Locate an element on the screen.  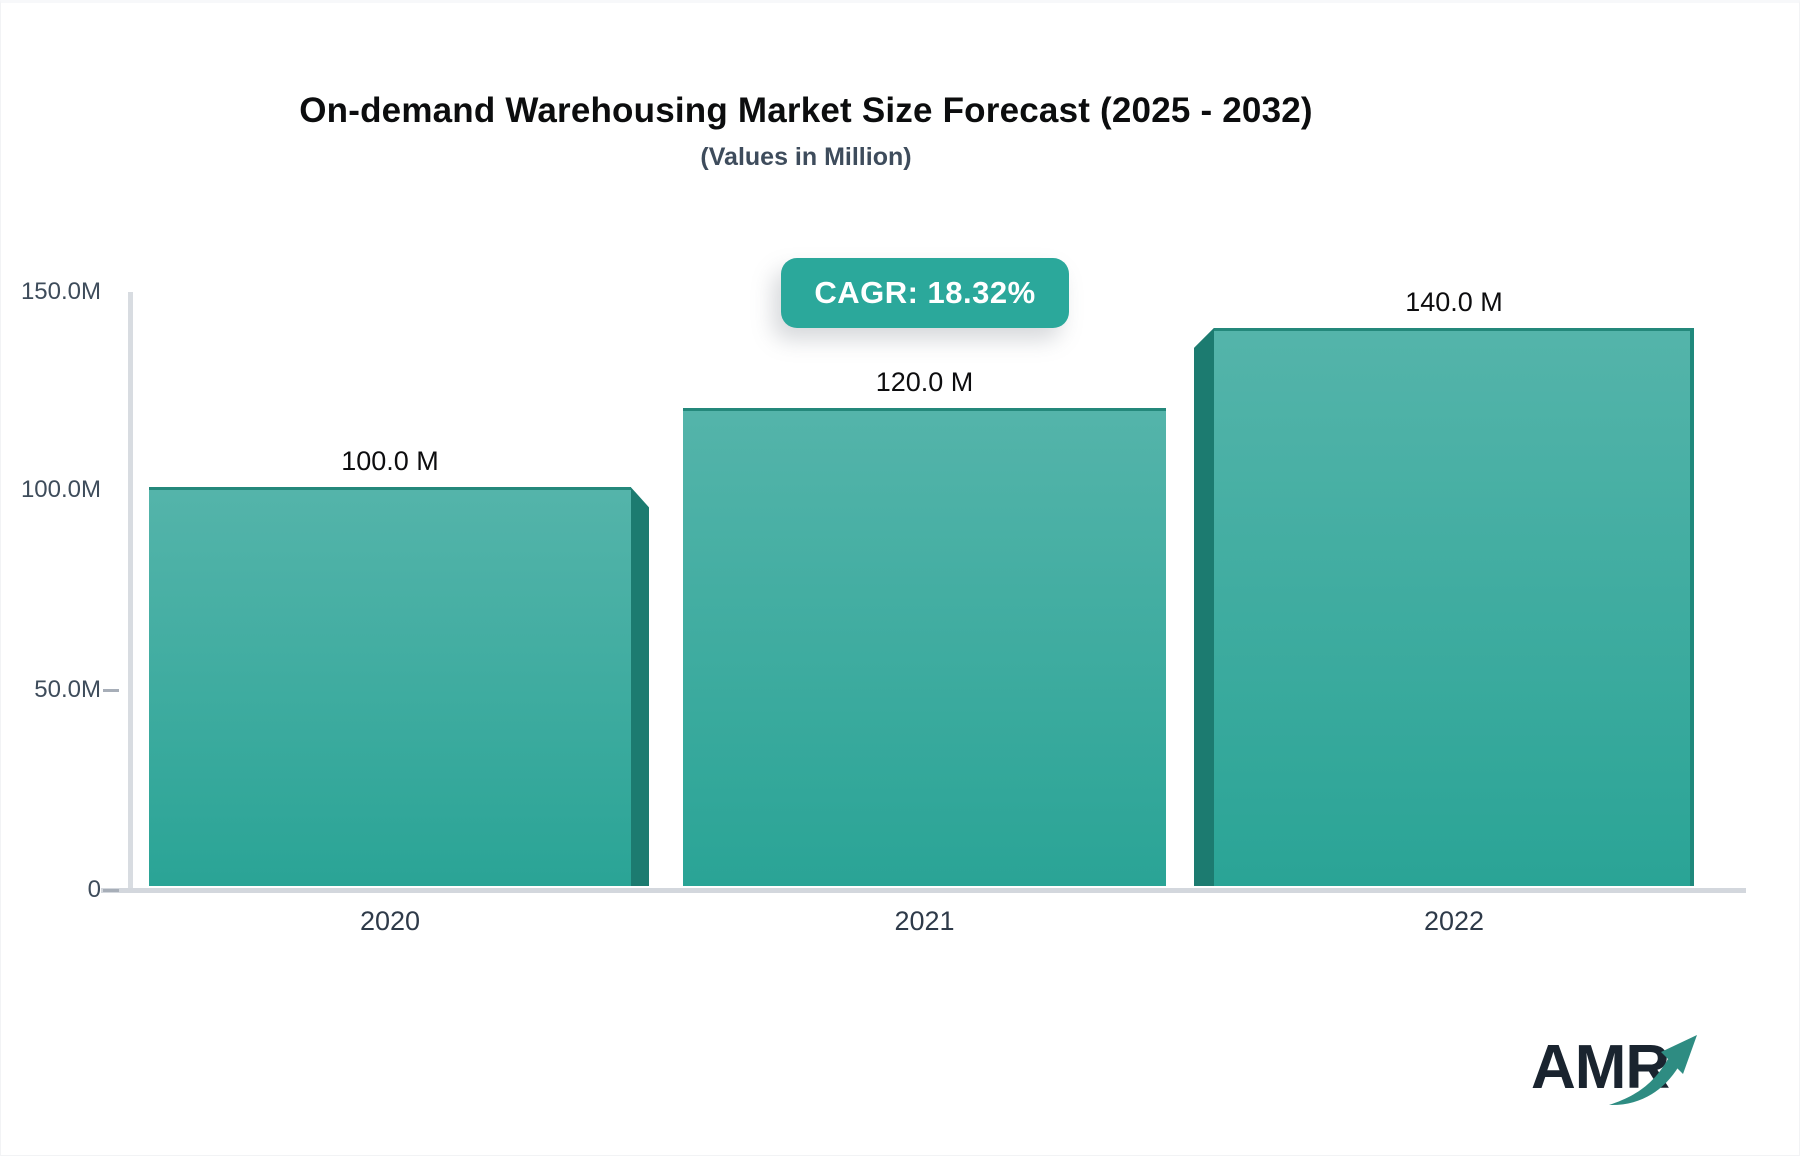
y-tick-label-0: 0 is located at coordinates (94, 889).